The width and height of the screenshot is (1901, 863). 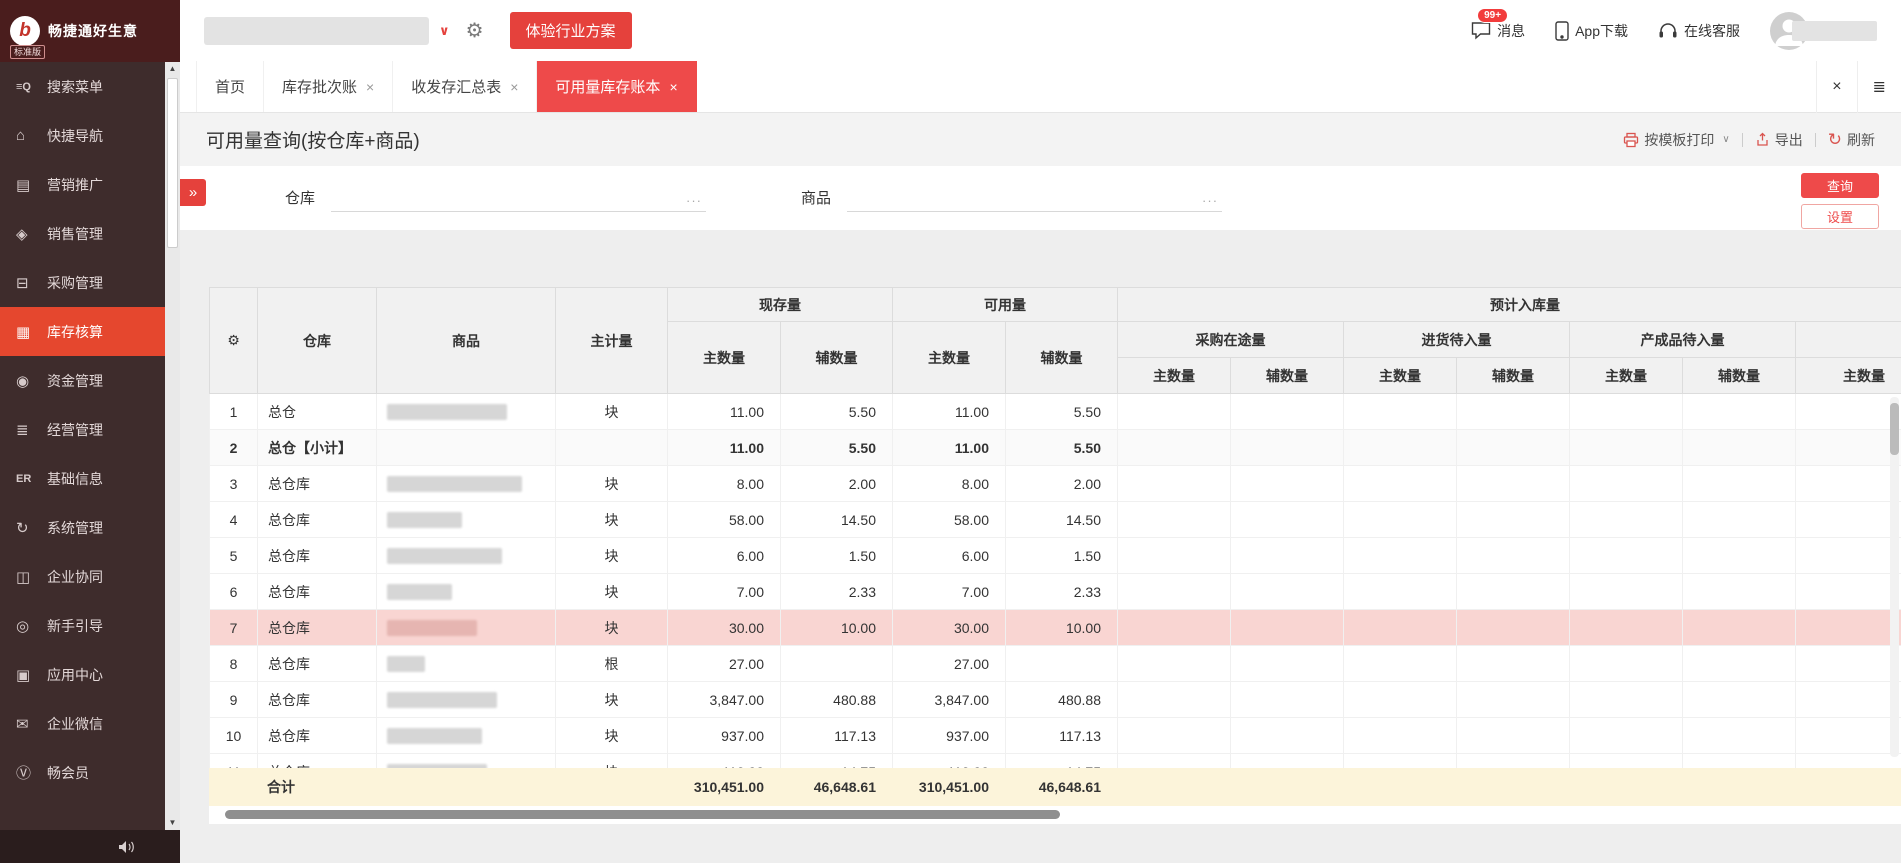 I want to click on sidebar-item-operations: ≣ 经营管理, so click(x=82, y=429).